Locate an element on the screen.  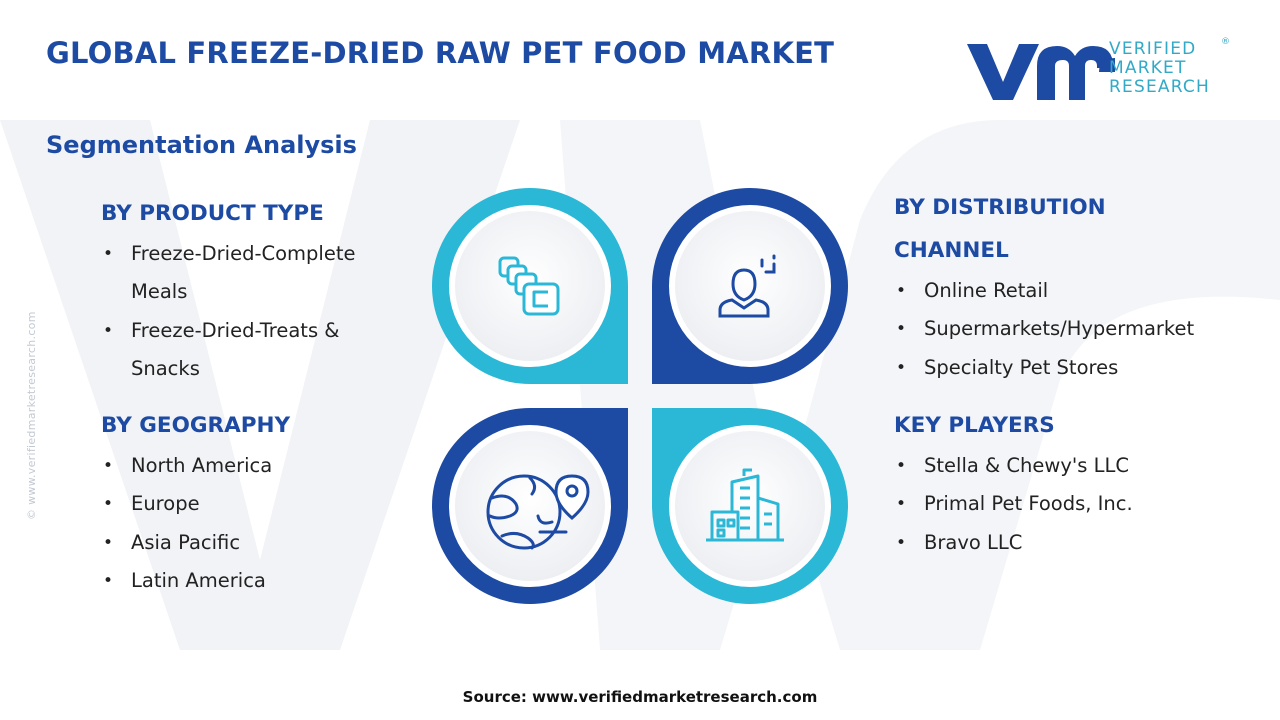
segment-heading-line2: CHANNEL is located at coordinates (951, 250).